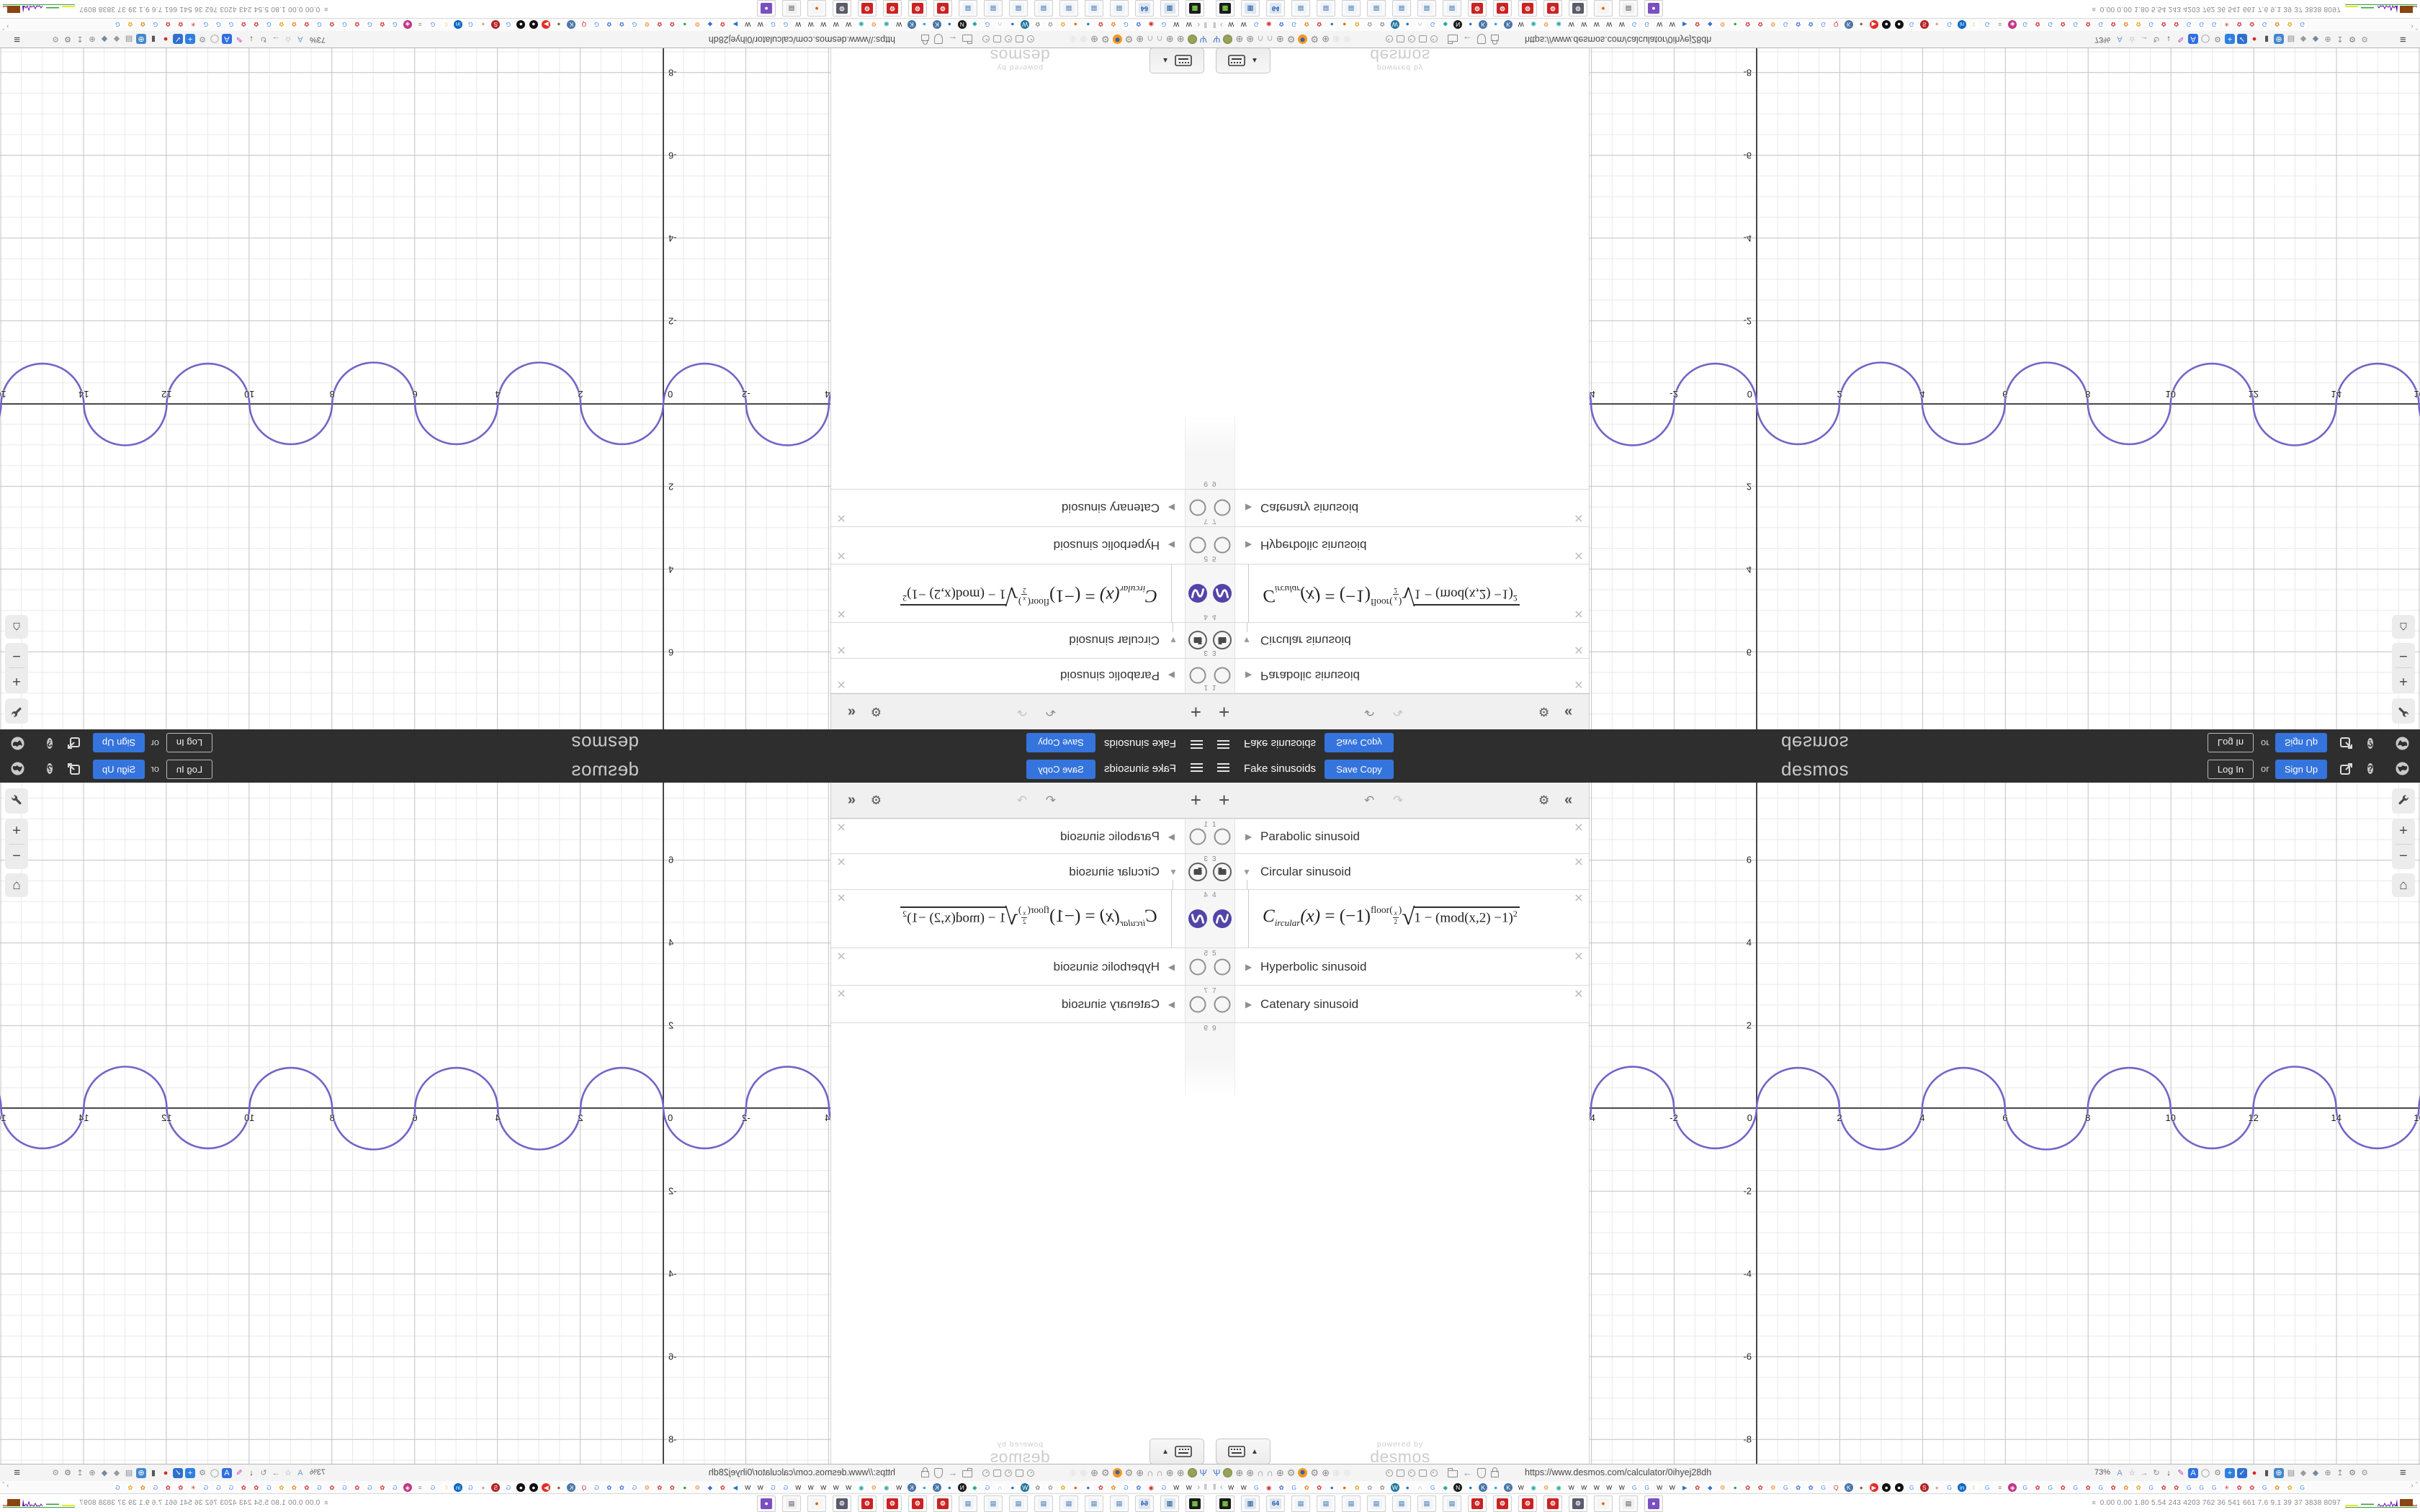 This screenshot has width=2420, height=1512. Describe the element at coordinates (1197, 1004) in the screenshot. I see `folder-circle-icon` at that location.